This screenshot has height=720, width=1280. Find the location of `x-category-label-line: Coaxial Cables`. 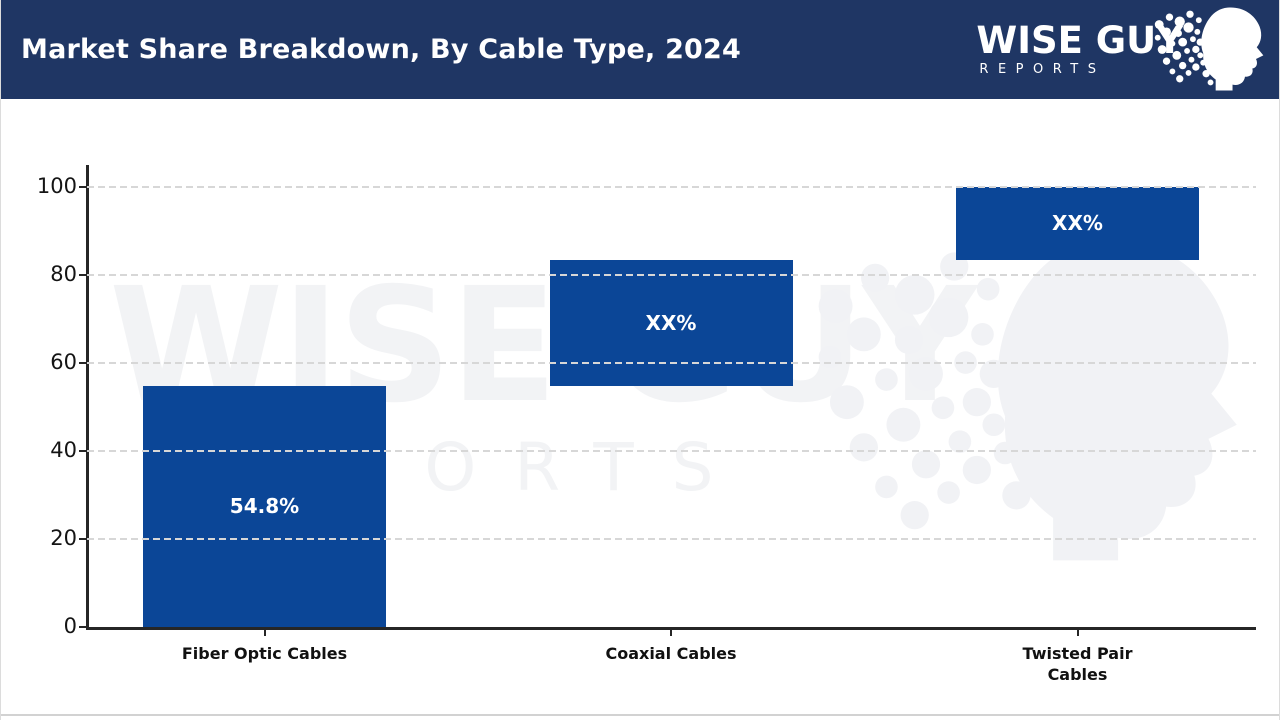

x-category-label-line: Coaxial Cables is located at coordinates (671, 653).